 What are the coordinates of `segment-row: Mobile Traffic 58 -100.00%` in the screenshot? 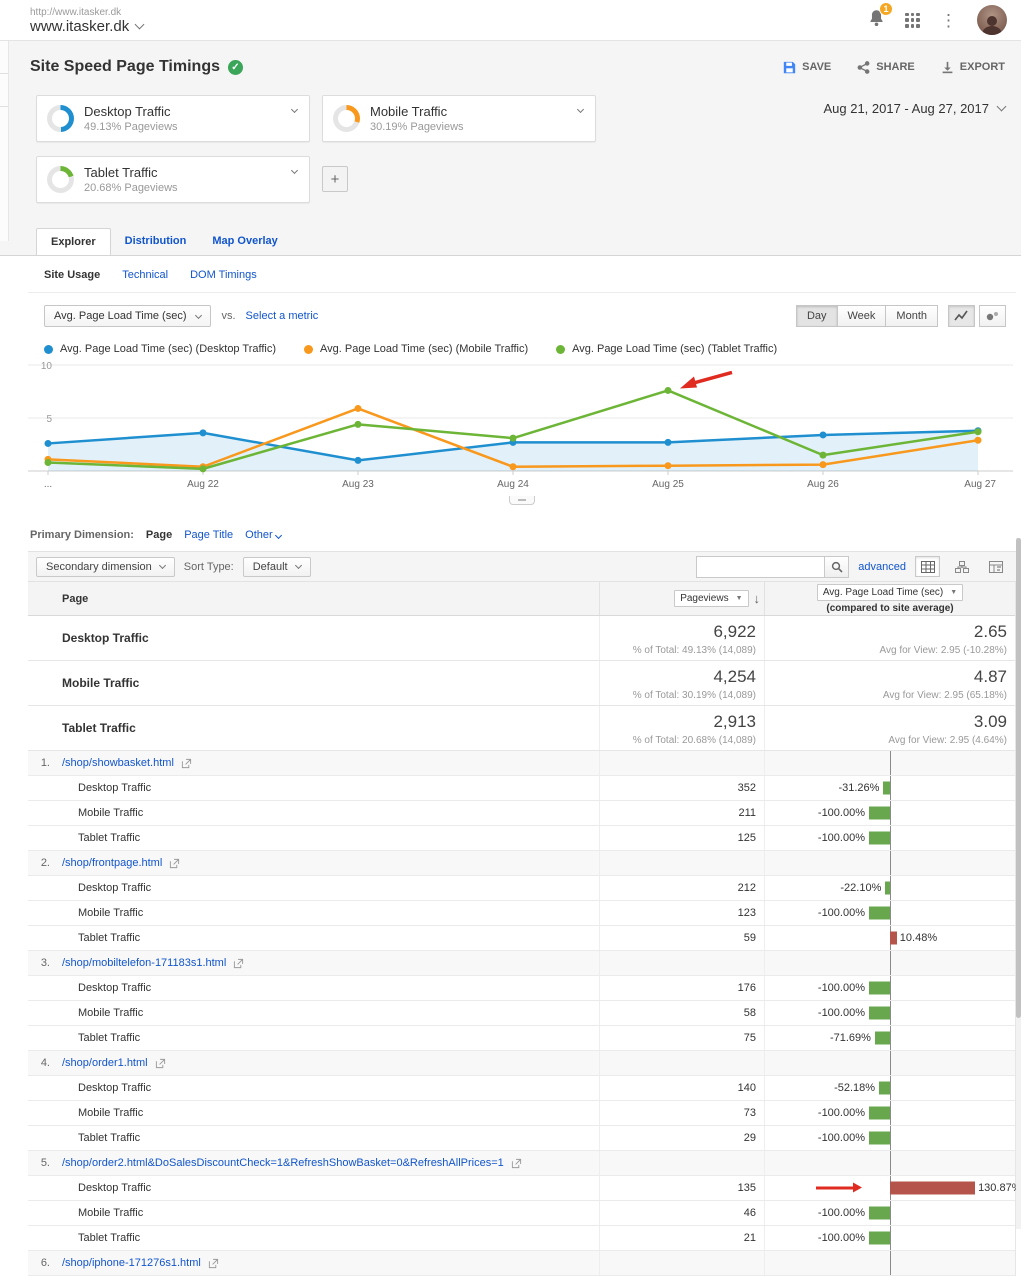 It's located at (521, 1013).